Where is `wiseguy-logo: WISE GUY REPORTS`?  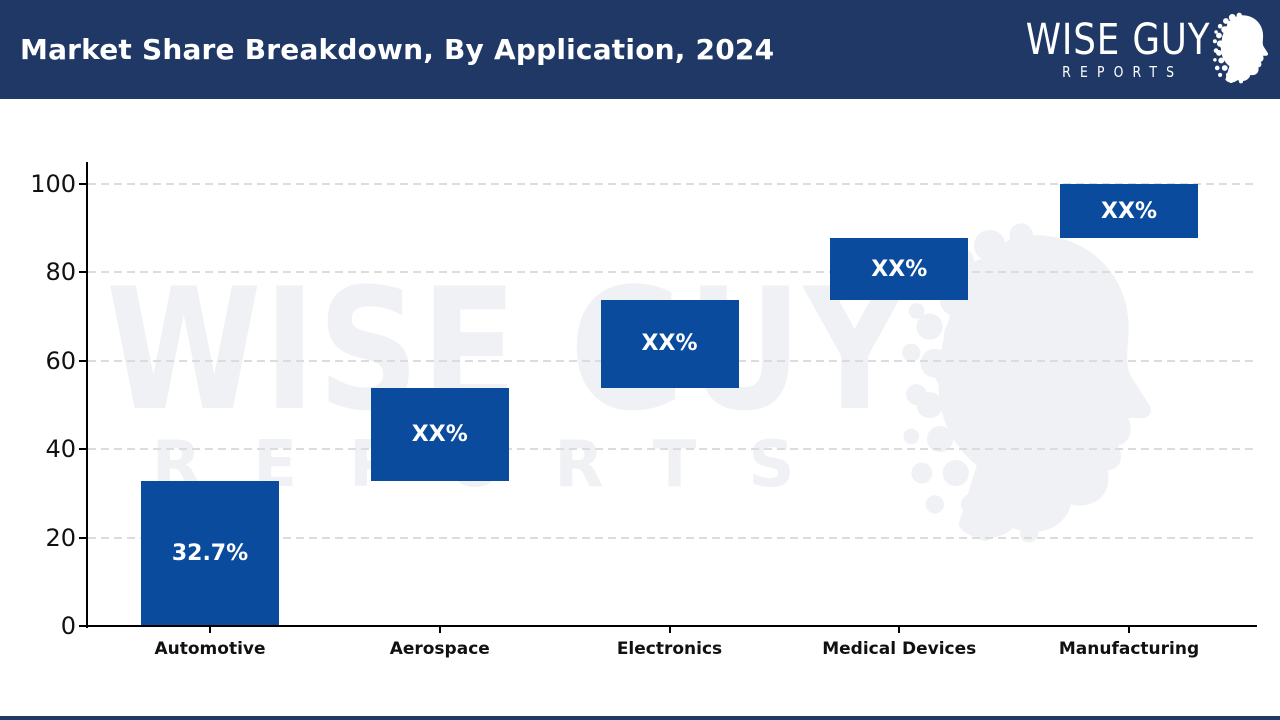
wiseguy-logo: WISE GUY REPORTS is located at coordinates (1129, 50).